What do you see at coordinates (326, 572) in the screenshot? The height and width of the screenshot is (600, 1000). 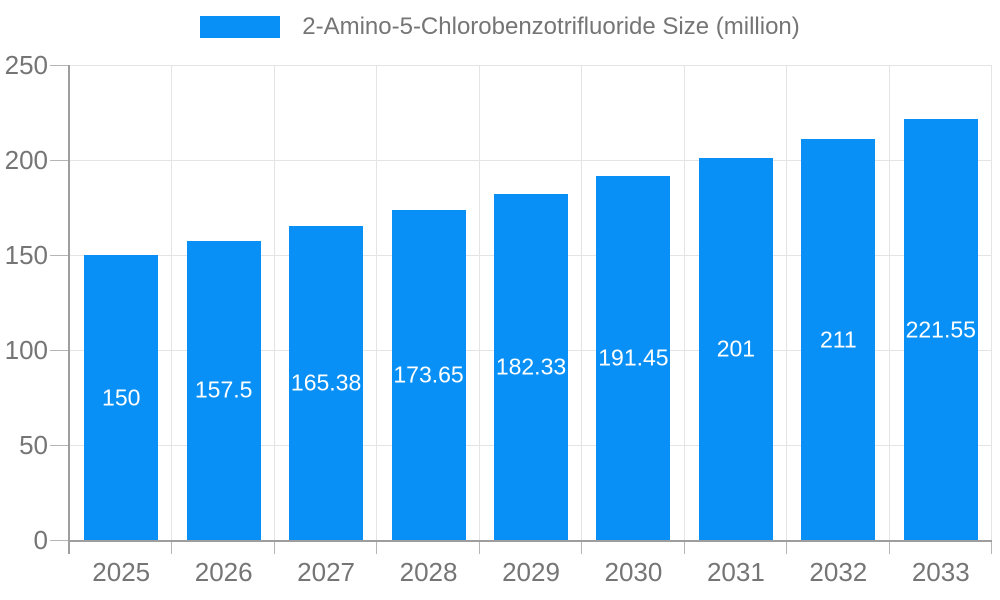 I see `x-axis-label: 2027` at bounding box center [326, 572].